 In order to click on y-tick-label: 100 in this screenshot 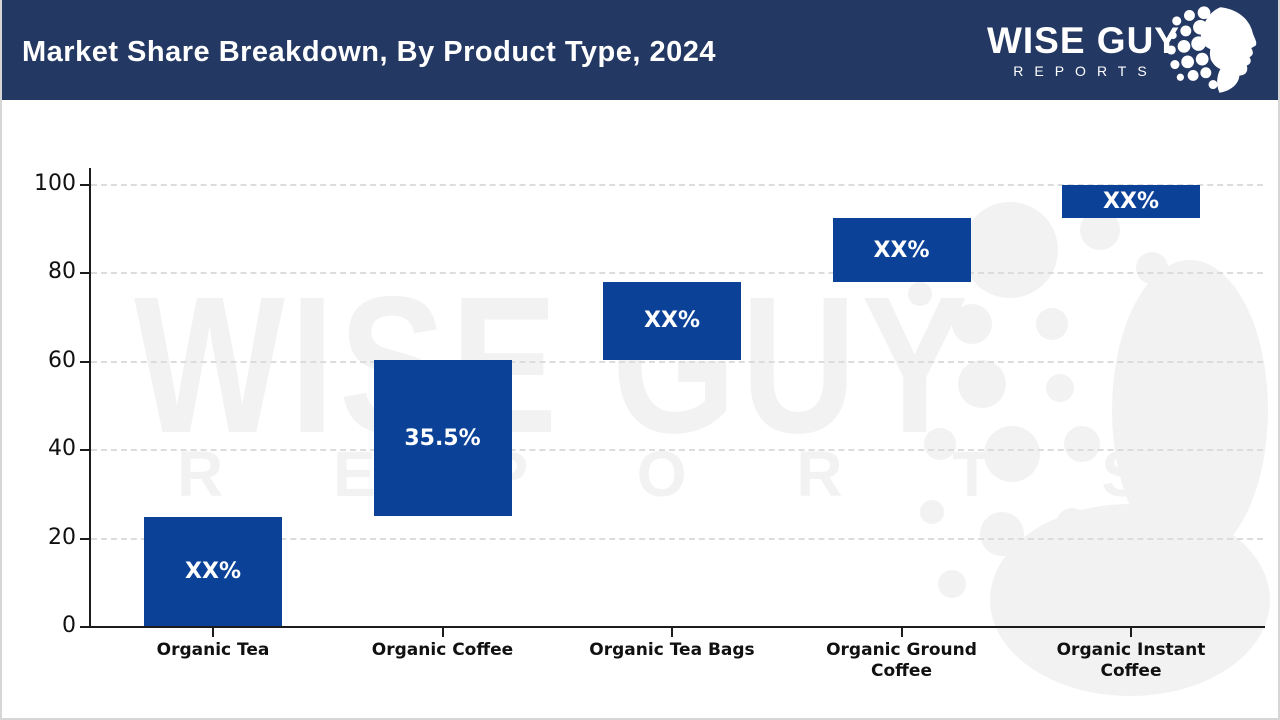, I will do `click(55, 183)`.